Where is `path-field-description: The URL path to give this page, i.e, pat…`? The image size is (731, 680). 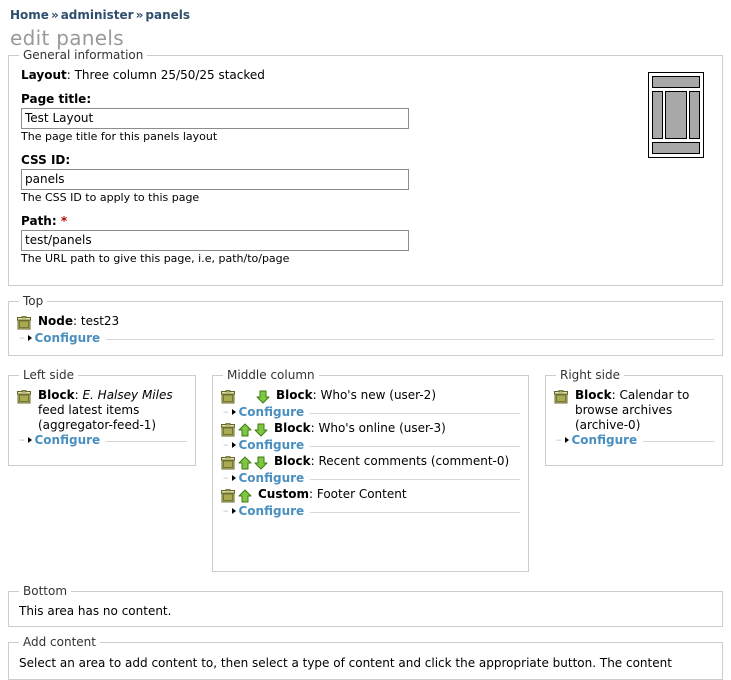
path-field-description: The URL path to give this page, i.e, pat… is located at coordinates (155, 258).